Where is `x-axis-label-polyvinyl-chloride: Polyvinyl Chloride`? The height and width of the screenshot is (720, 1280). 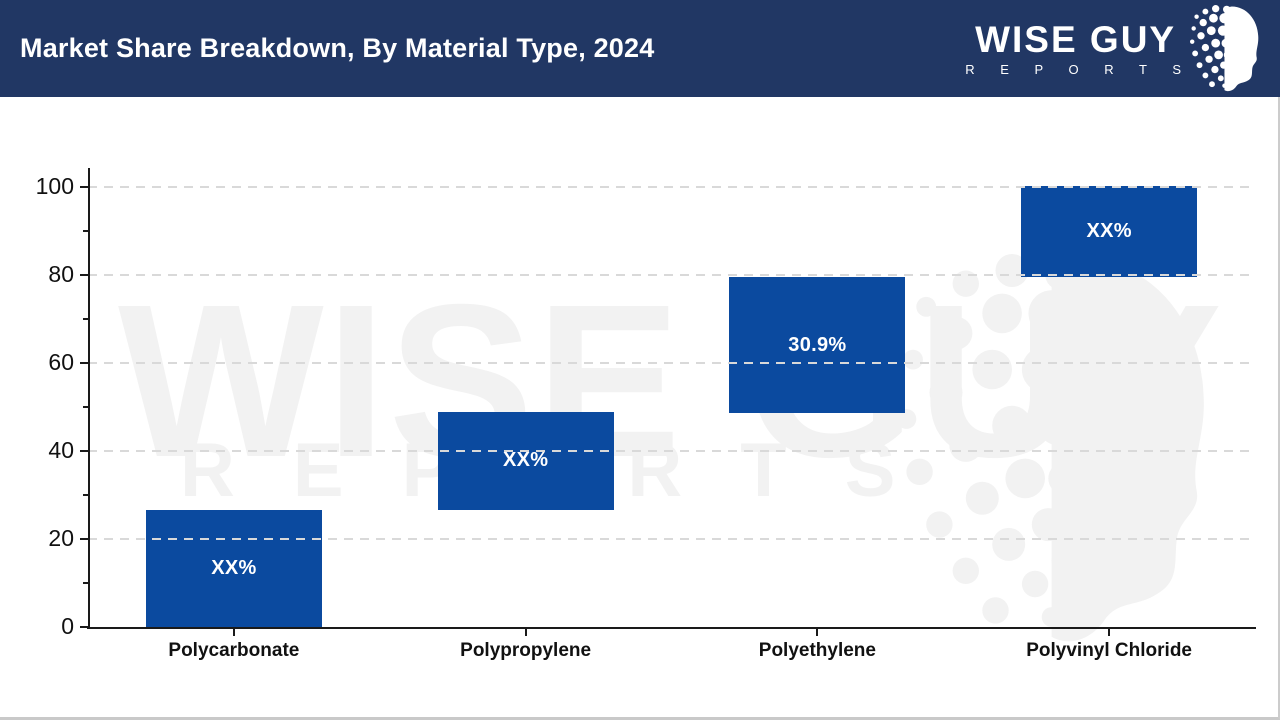 x-axis-label-polyvinyl-chloride: Polyvinyl Chloride is located at coordinates (1109, 650).